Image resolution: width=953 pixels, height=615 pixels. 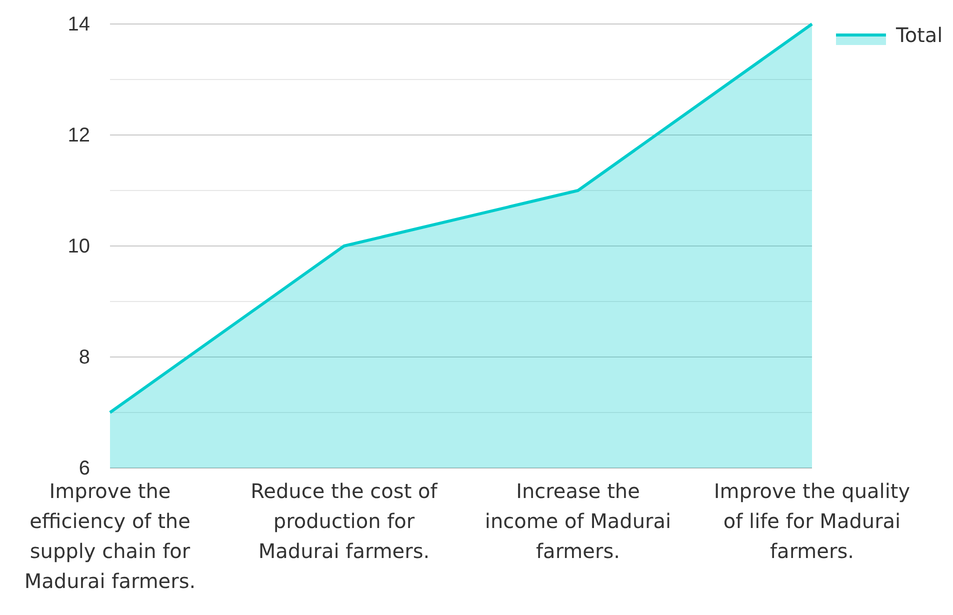 What do you see at coordinates (110, 536) in the screenshot?
I see `x-tick-label: Improve the efficiency of the supply chain for Madurai farmers.` at bounding box center [110, 536].